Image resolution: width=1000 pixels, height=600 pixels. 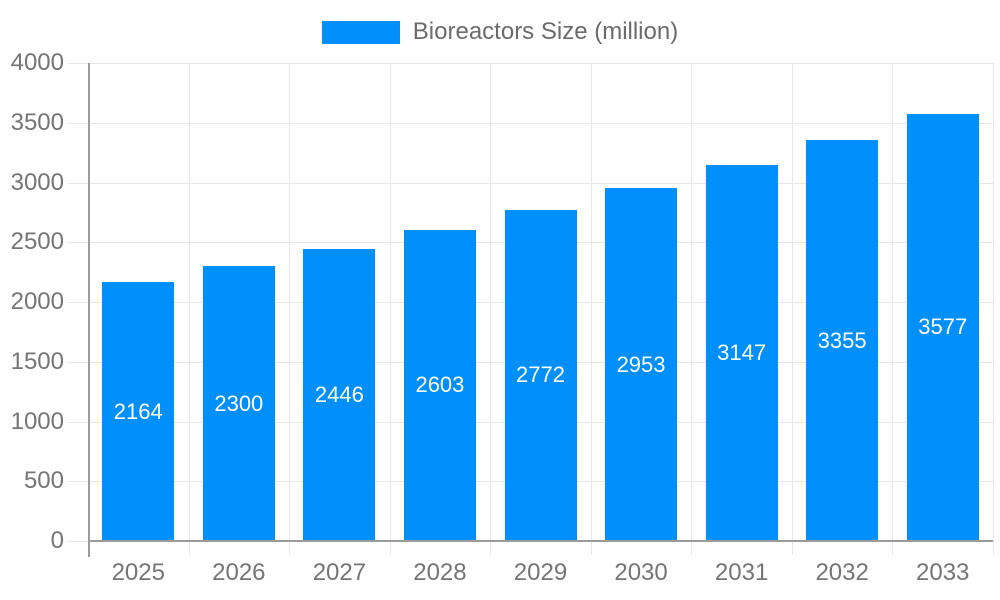 What do you see at coordinates (138, 572) in the screenshot?
I see `x-tick-label: 2025` at bounding box center [138, 572].